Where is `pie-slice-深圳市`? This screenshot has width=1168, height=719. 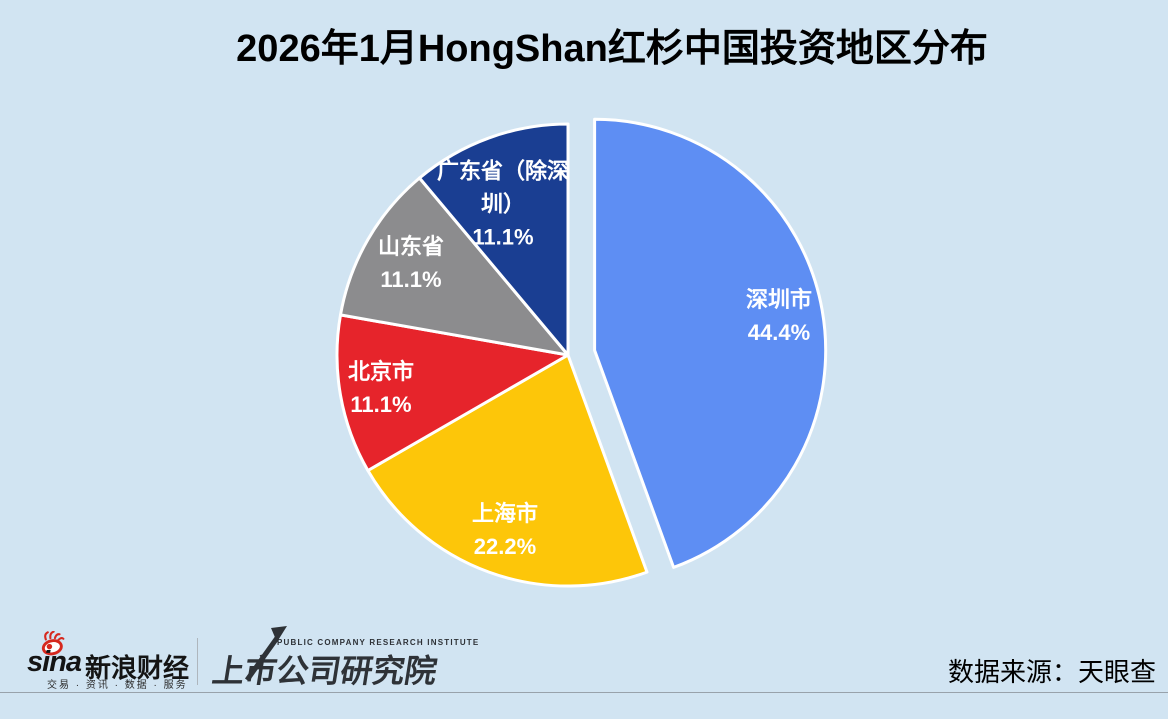 pie-slice-深圳市 is located at coordinates (710, 343).